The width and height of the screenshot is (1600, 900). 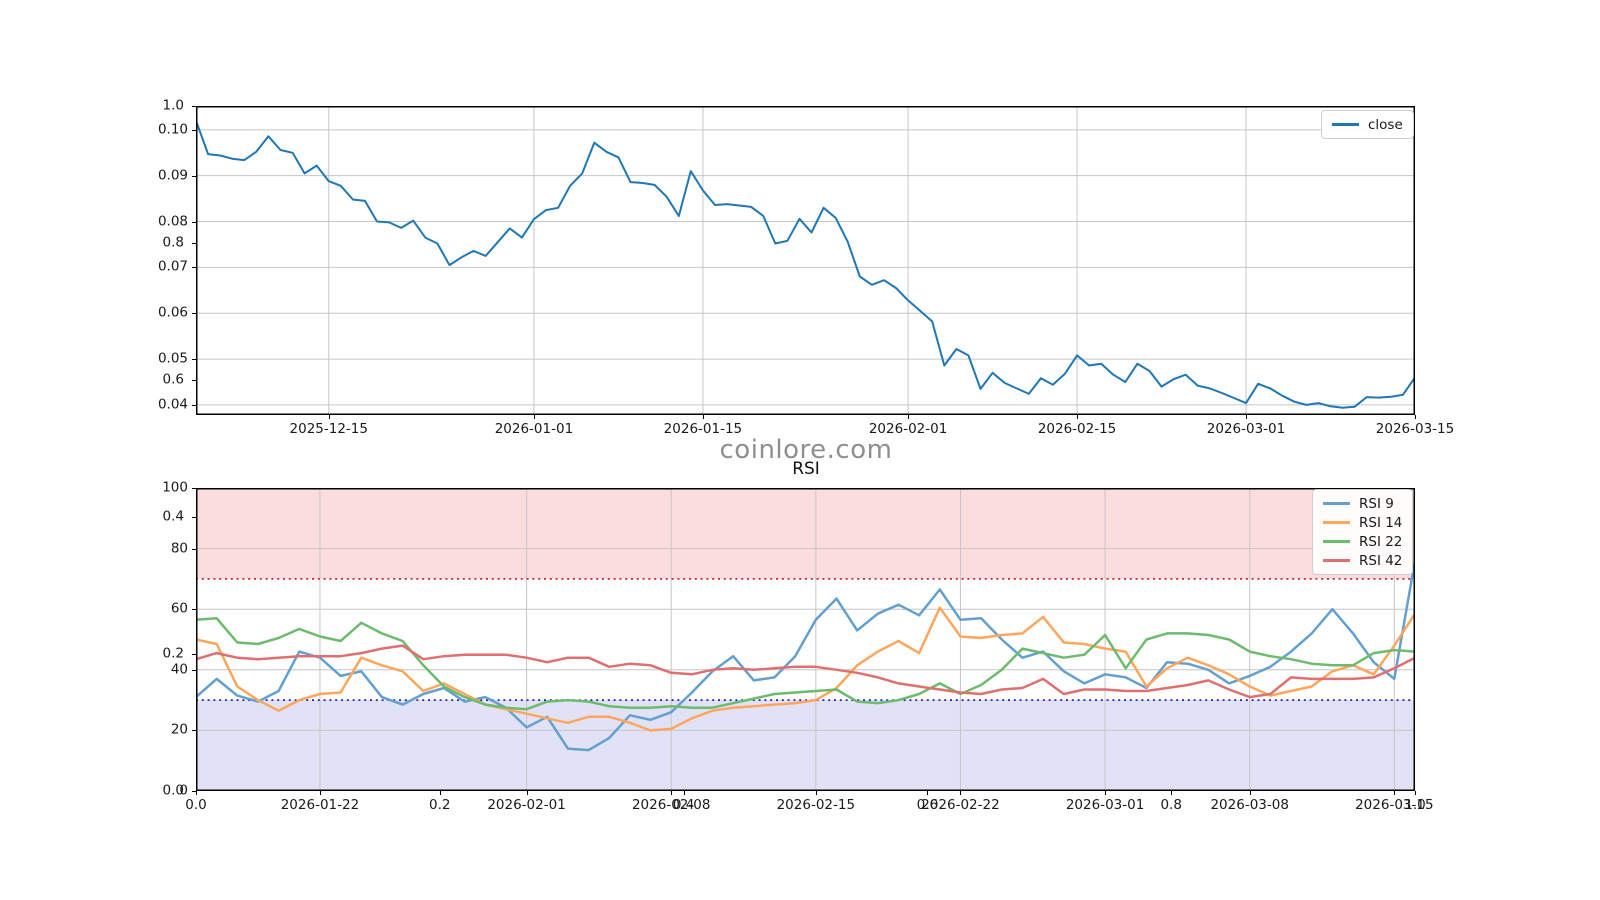 What do you see at coordinates (1105, 805) in the screenshot?
I see `rsi-x-tick-label: 2026-03-01` at bounding box center [1105, 805].